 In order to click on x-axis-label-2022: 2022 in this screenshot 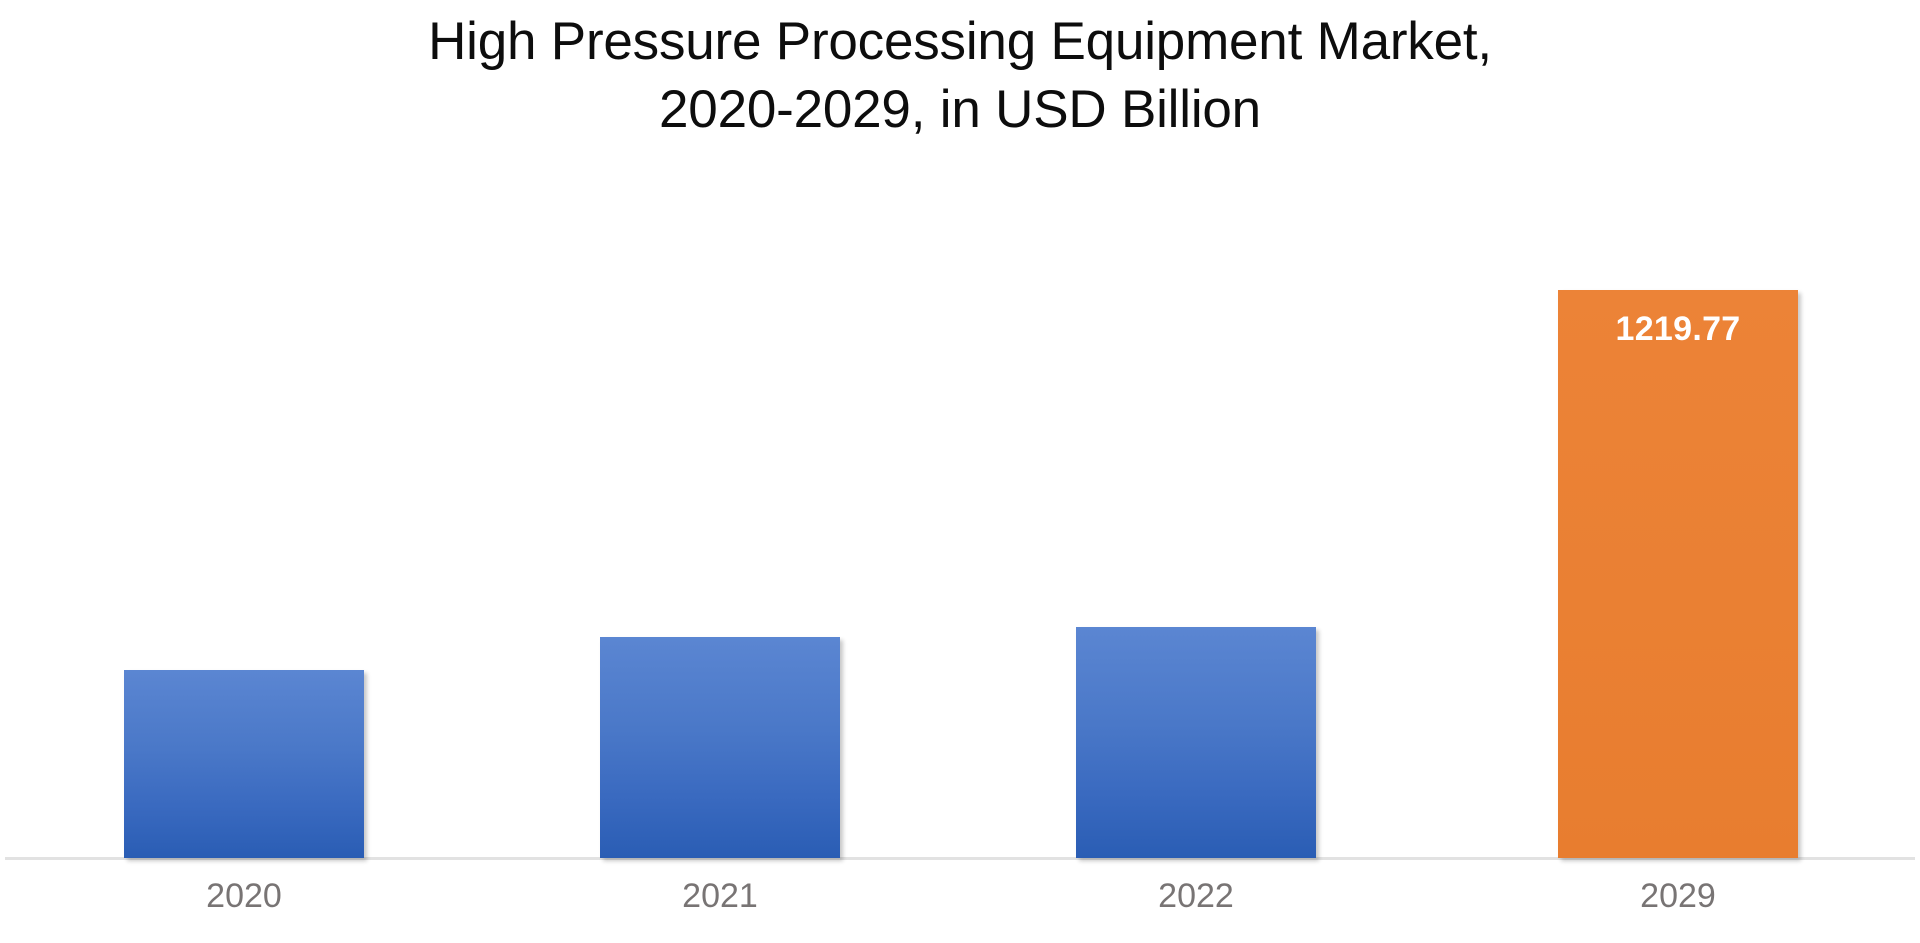, I will do `click(1196, 896)`.